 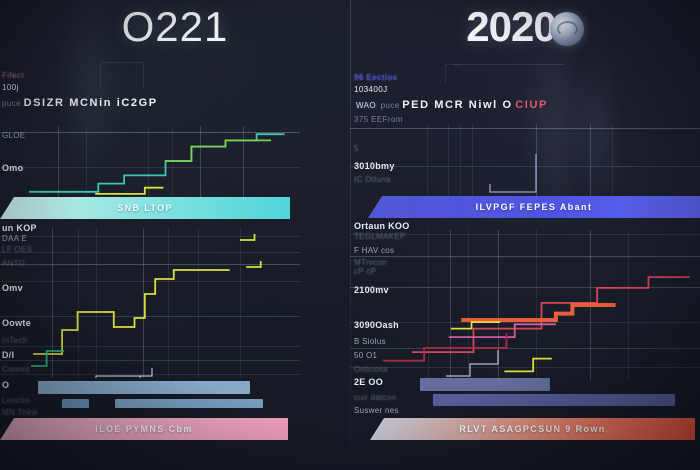 What do you see at coordinates (376, 410) in the screenshot?
I see `axis-label-right-16: Suswer nes` at bounding box center [376, 410].